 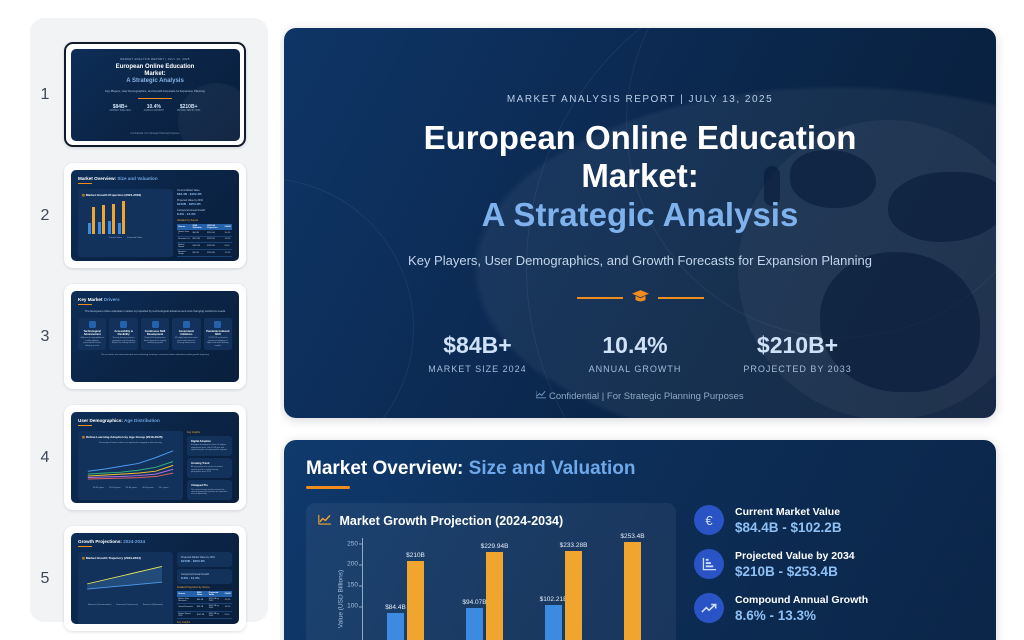 I want to click on y-tick: 100, so click(x=355, y=606).